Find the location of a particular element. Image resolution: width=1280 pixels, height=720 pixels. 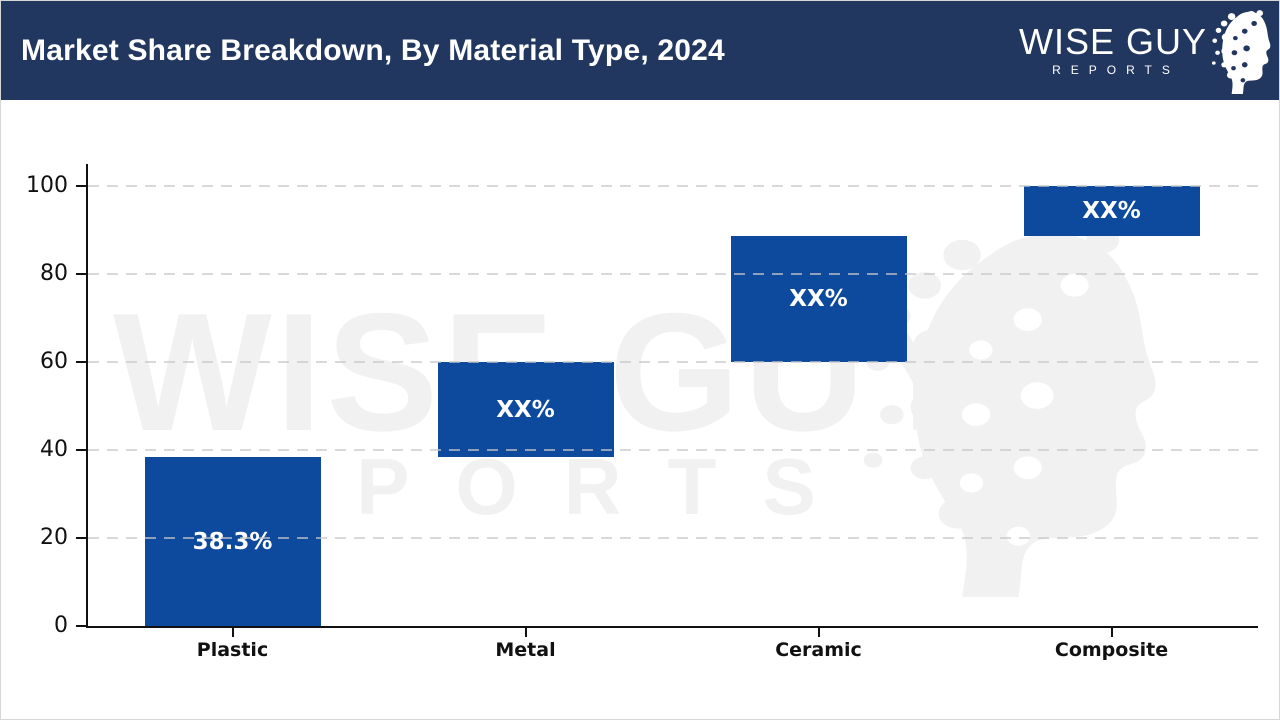

bar-metal: XX% is located at coordinates (525, 410).